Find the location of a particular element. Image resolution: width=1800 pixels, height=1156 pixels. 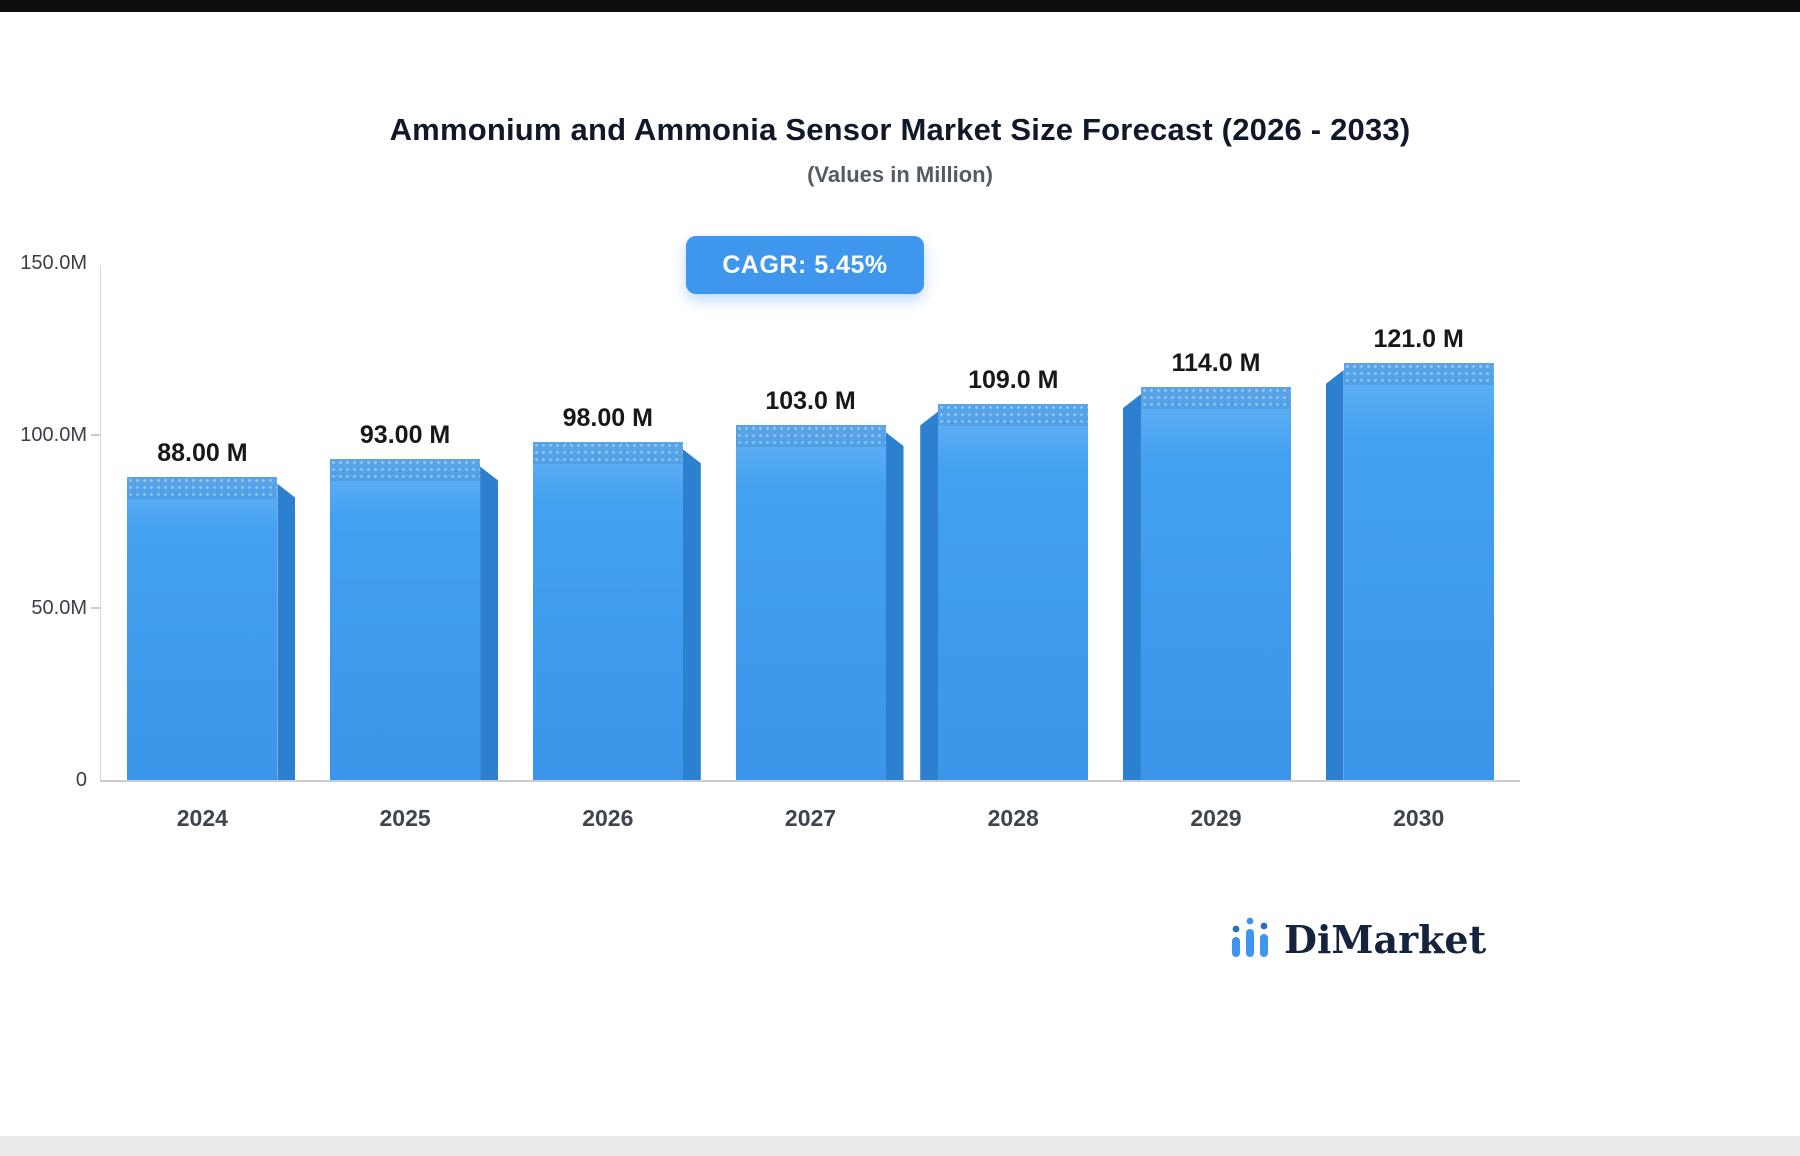

cagr-badge-label: CAGR: 5.45% is located at coordinates (805, 264).